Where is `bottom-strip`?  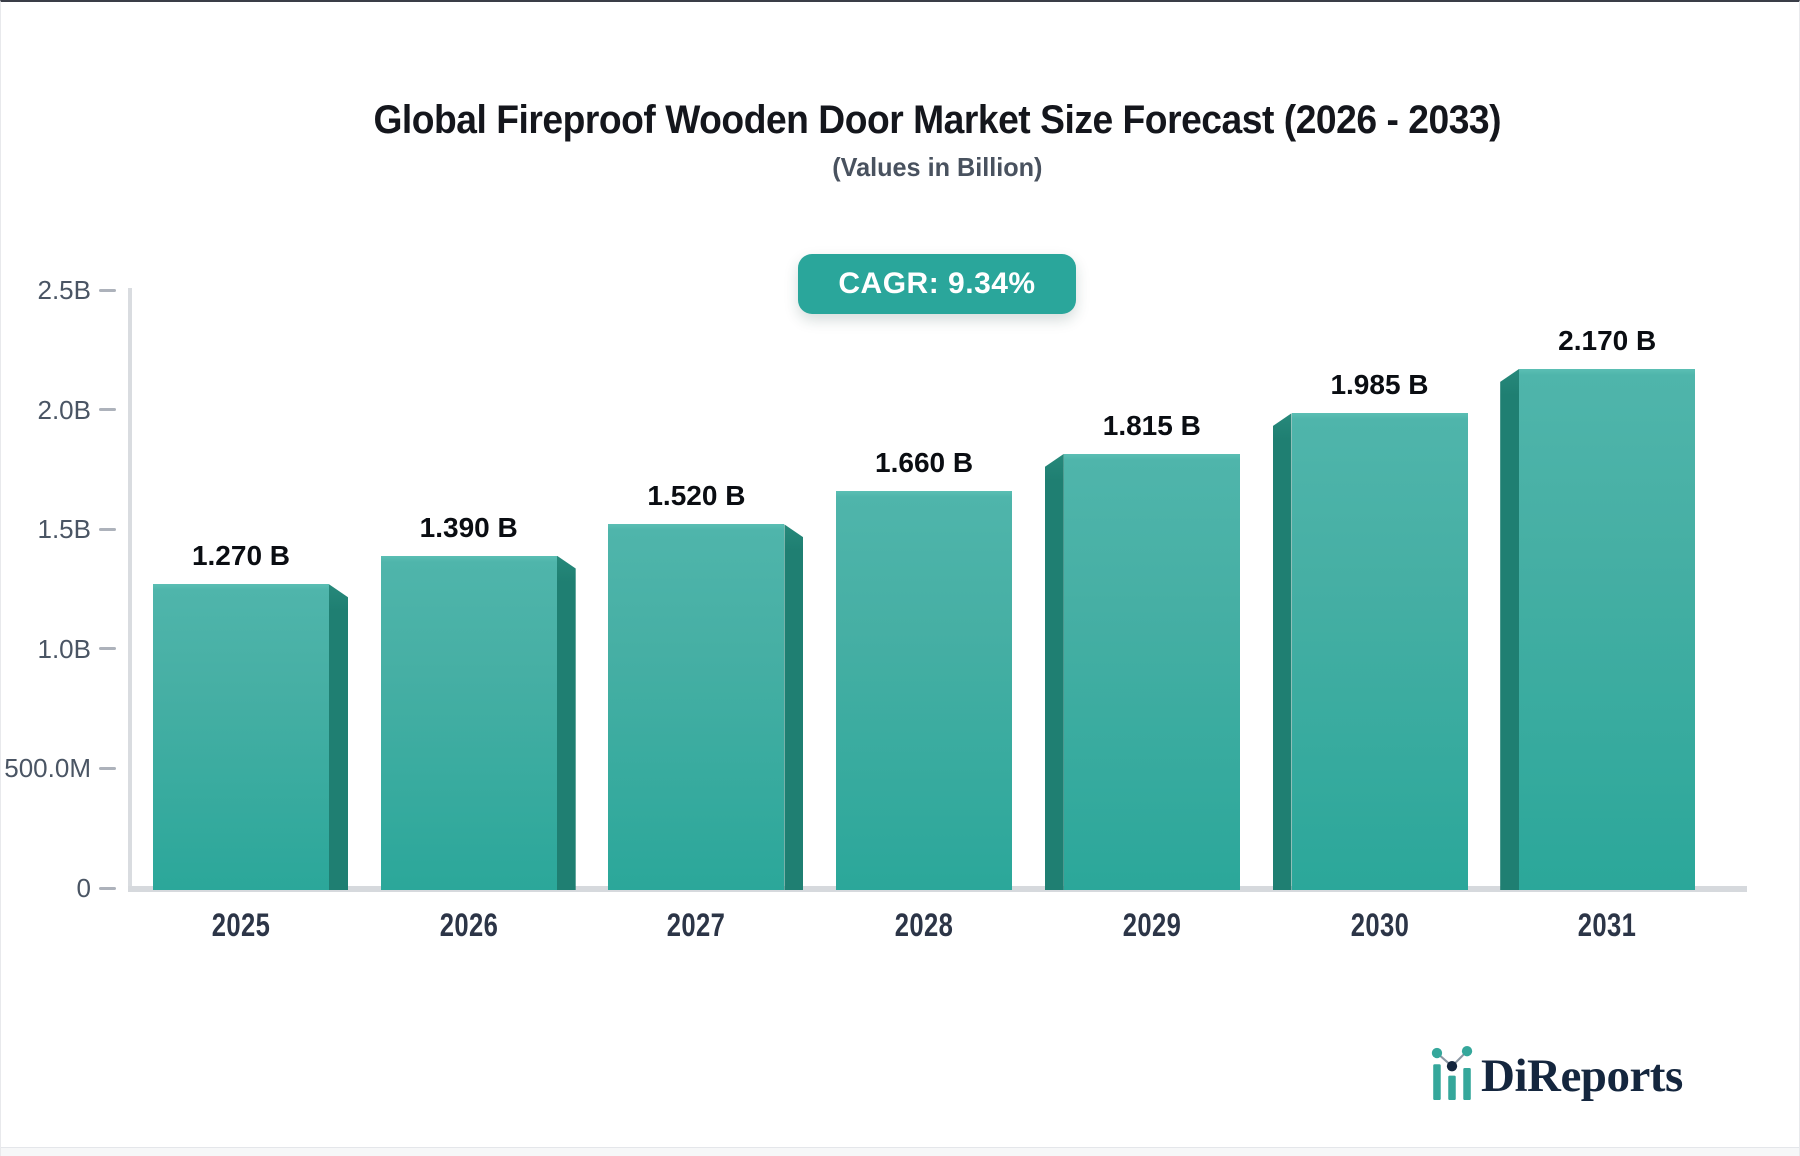 bottom-strip is located at coordinates (900, 1151).